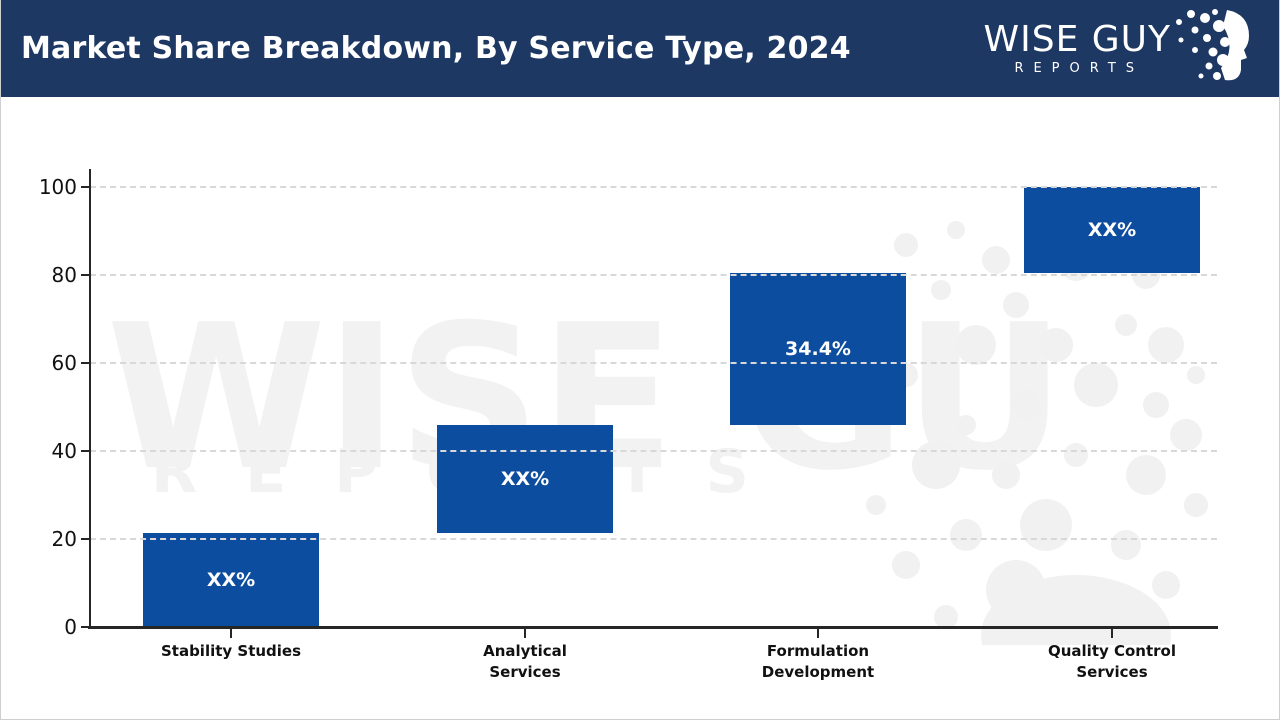  Describe the element at coordinates (64, 451) in the screenshot. I see `y-tick-label: 40` at that location.